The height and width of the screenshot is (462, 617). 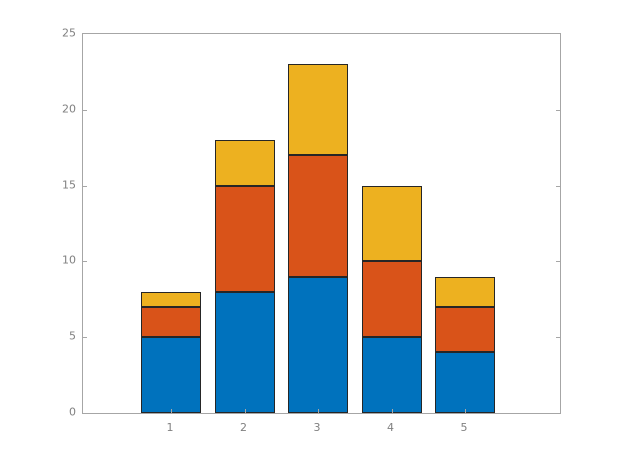 I want to click on y-tick-label-0: 0, so click(x=72, y=412).